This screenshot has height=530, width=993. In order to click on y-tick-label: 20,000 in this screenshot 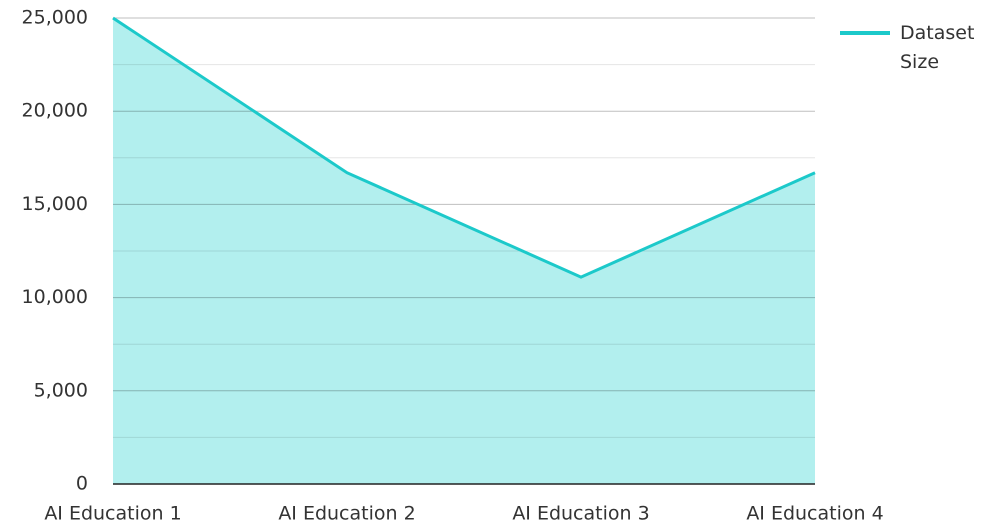, I will do `click(55, 111)`.